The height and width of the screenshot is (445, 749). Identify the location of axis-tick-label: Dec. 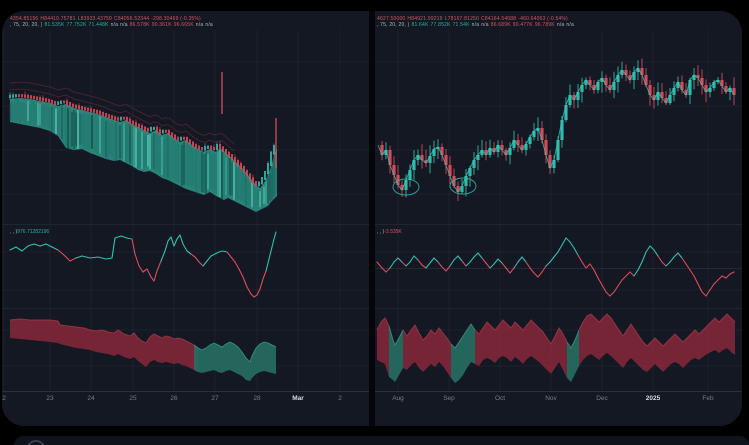
(602, 398).